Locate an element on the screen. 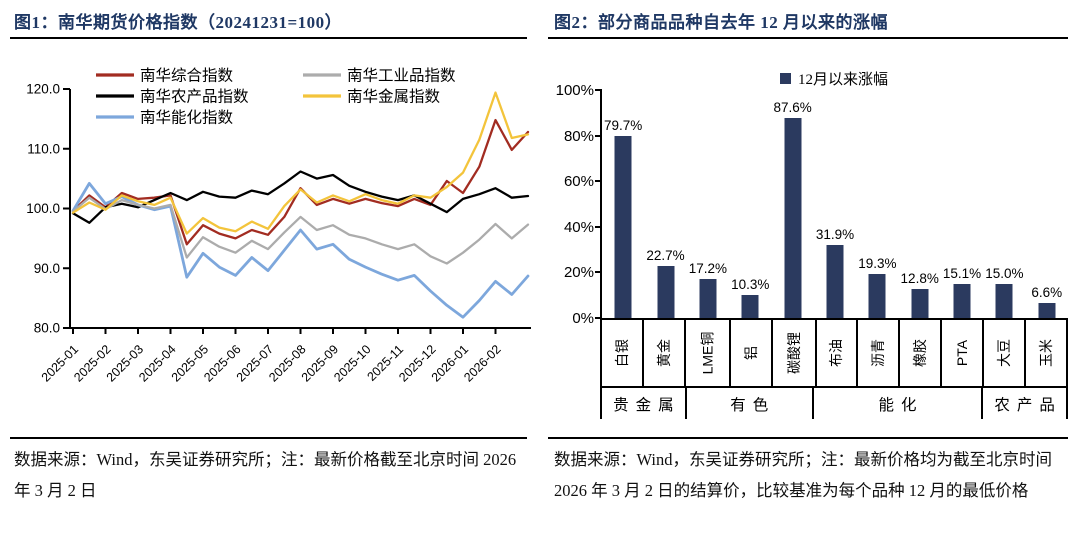 Image resolution: width=1080 pixels, height=533 pixels. category-label-白银: 白银 is located at coordinates (621, 353).